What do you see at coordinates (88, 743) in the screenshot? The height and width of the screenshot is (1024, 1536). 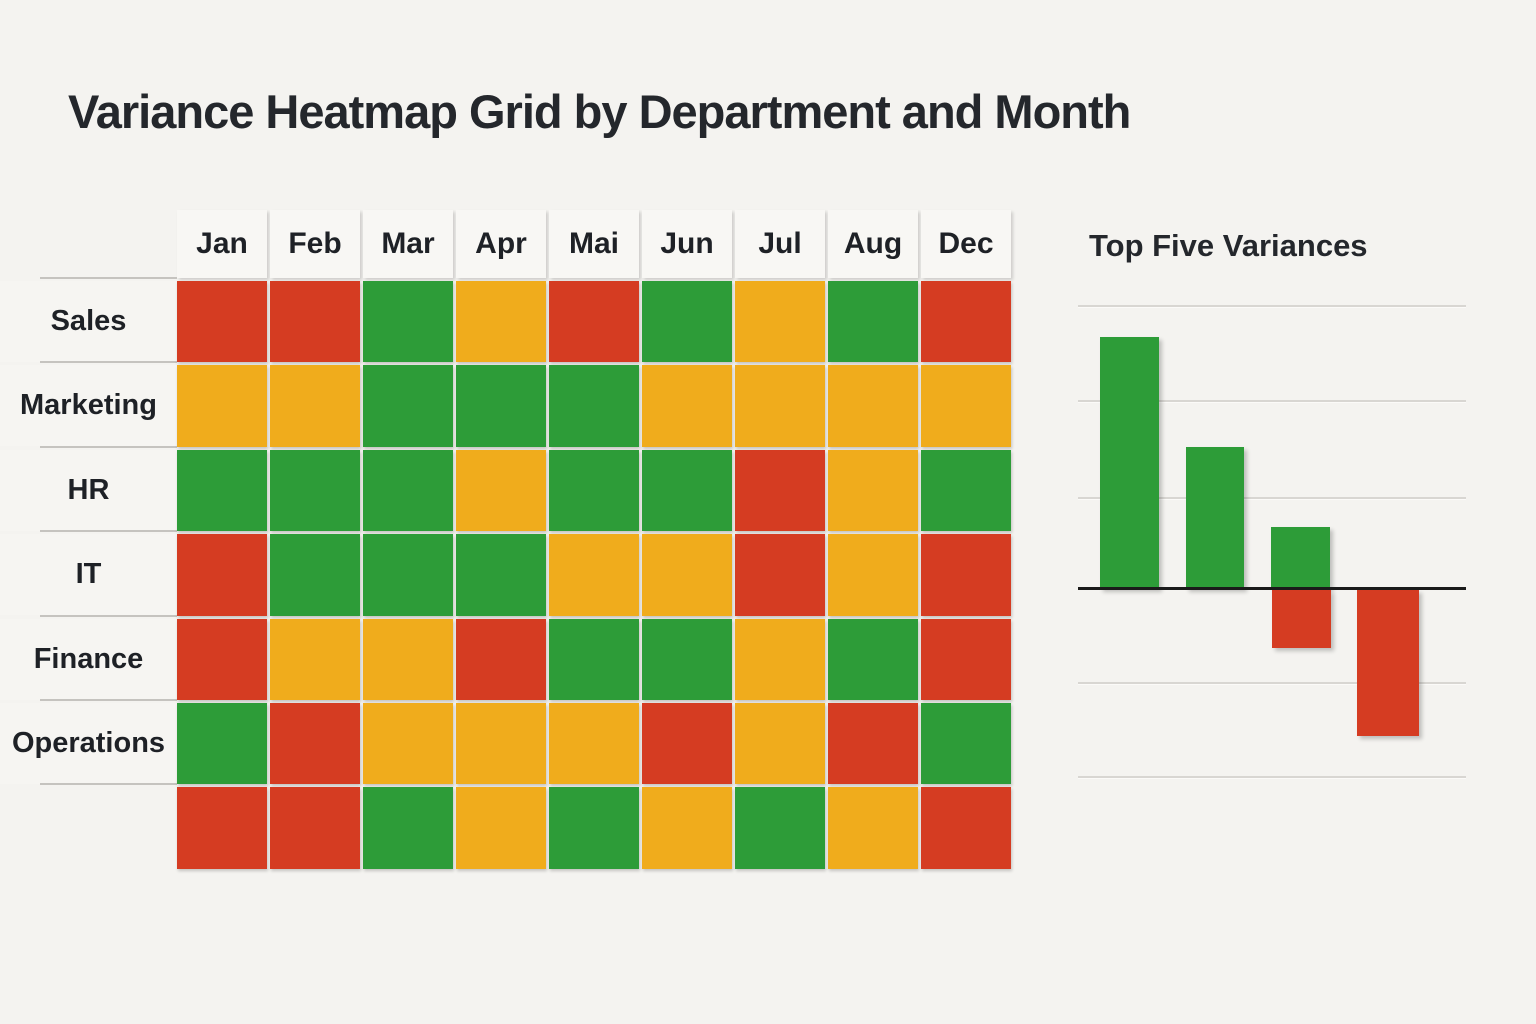 I see `department-label: Operations` at bounding box center [88, 743].